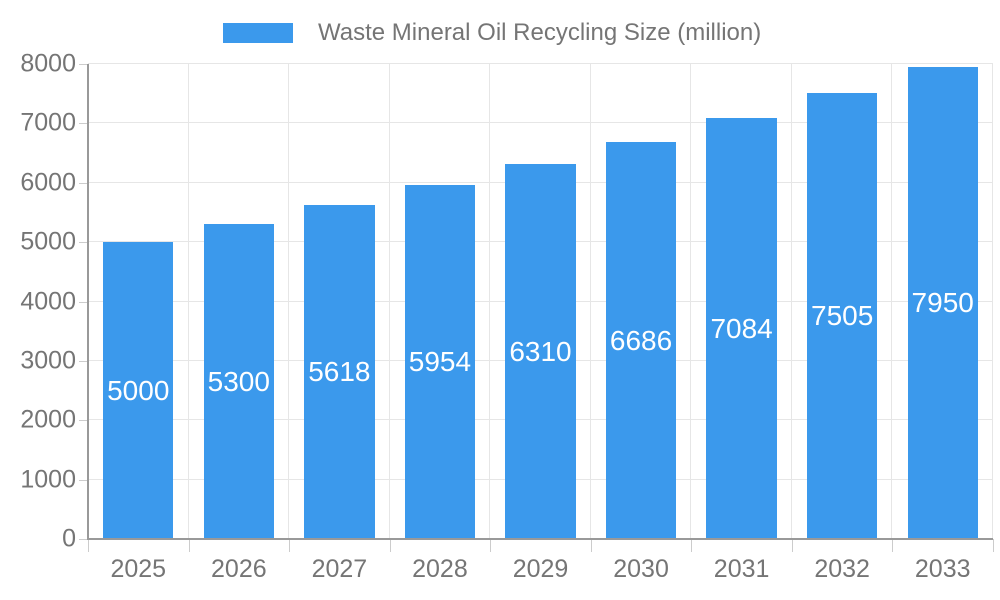 The height and width of the screenshot is (600, 1000). I want to click on bar-value-label: 7084, so click(741, 328).